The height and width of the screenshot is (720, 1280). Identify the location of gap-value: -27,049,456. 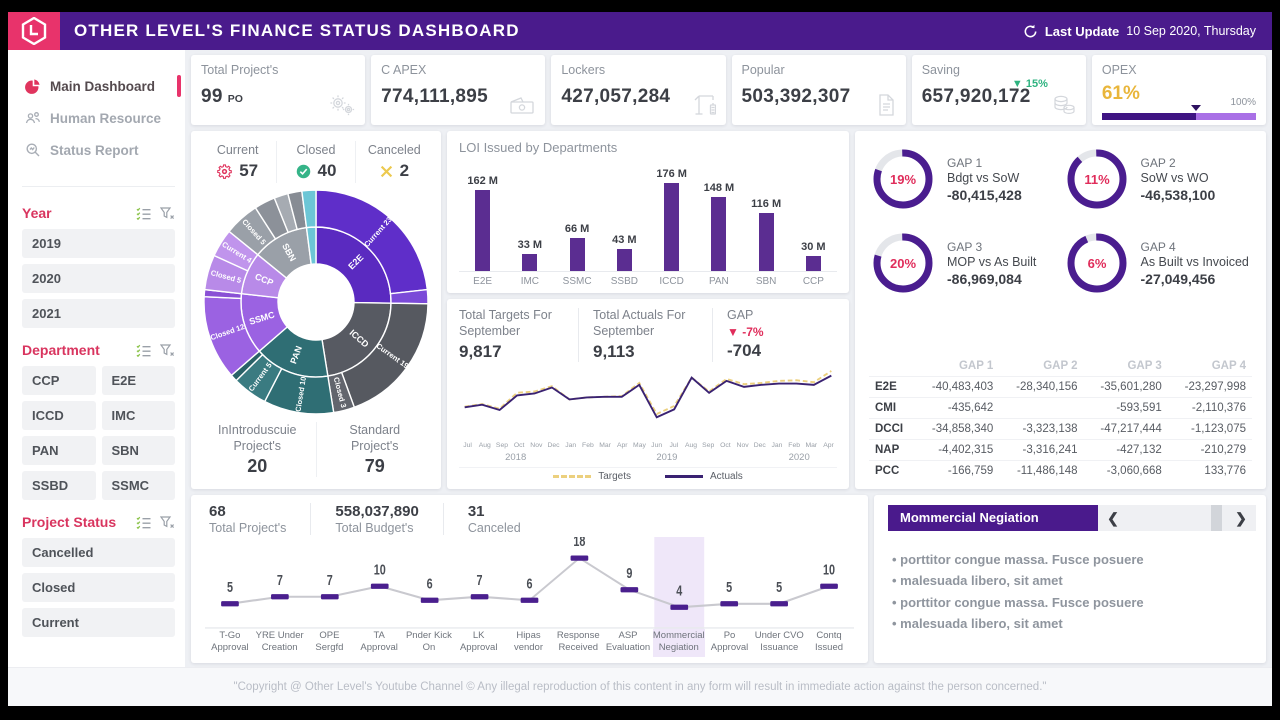
(1178, 278).